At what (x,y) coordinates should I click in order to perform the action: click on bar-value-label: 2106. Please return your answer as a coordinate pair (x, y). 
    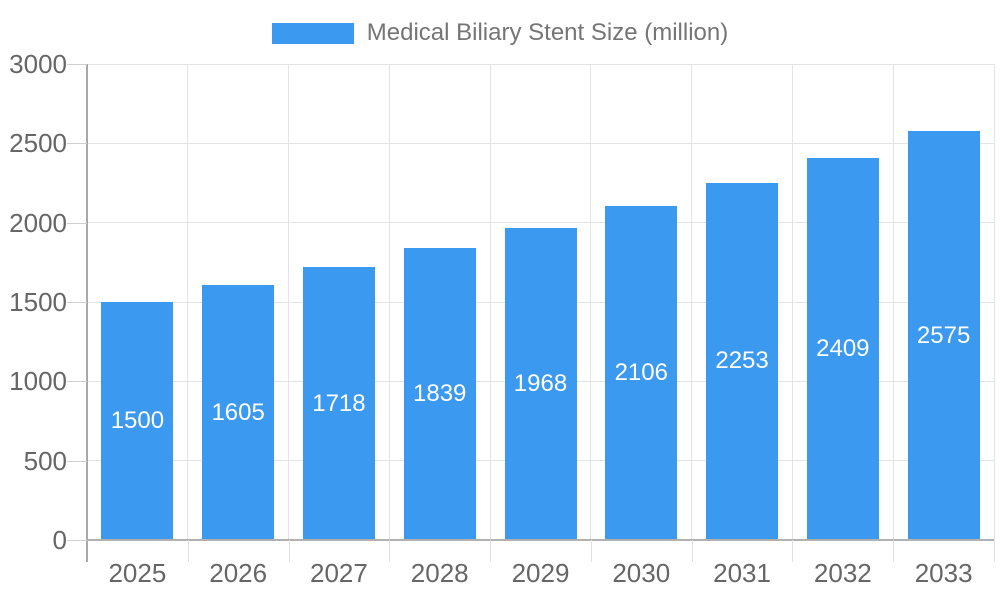
    Looking at the image, I should click on (641, 372).